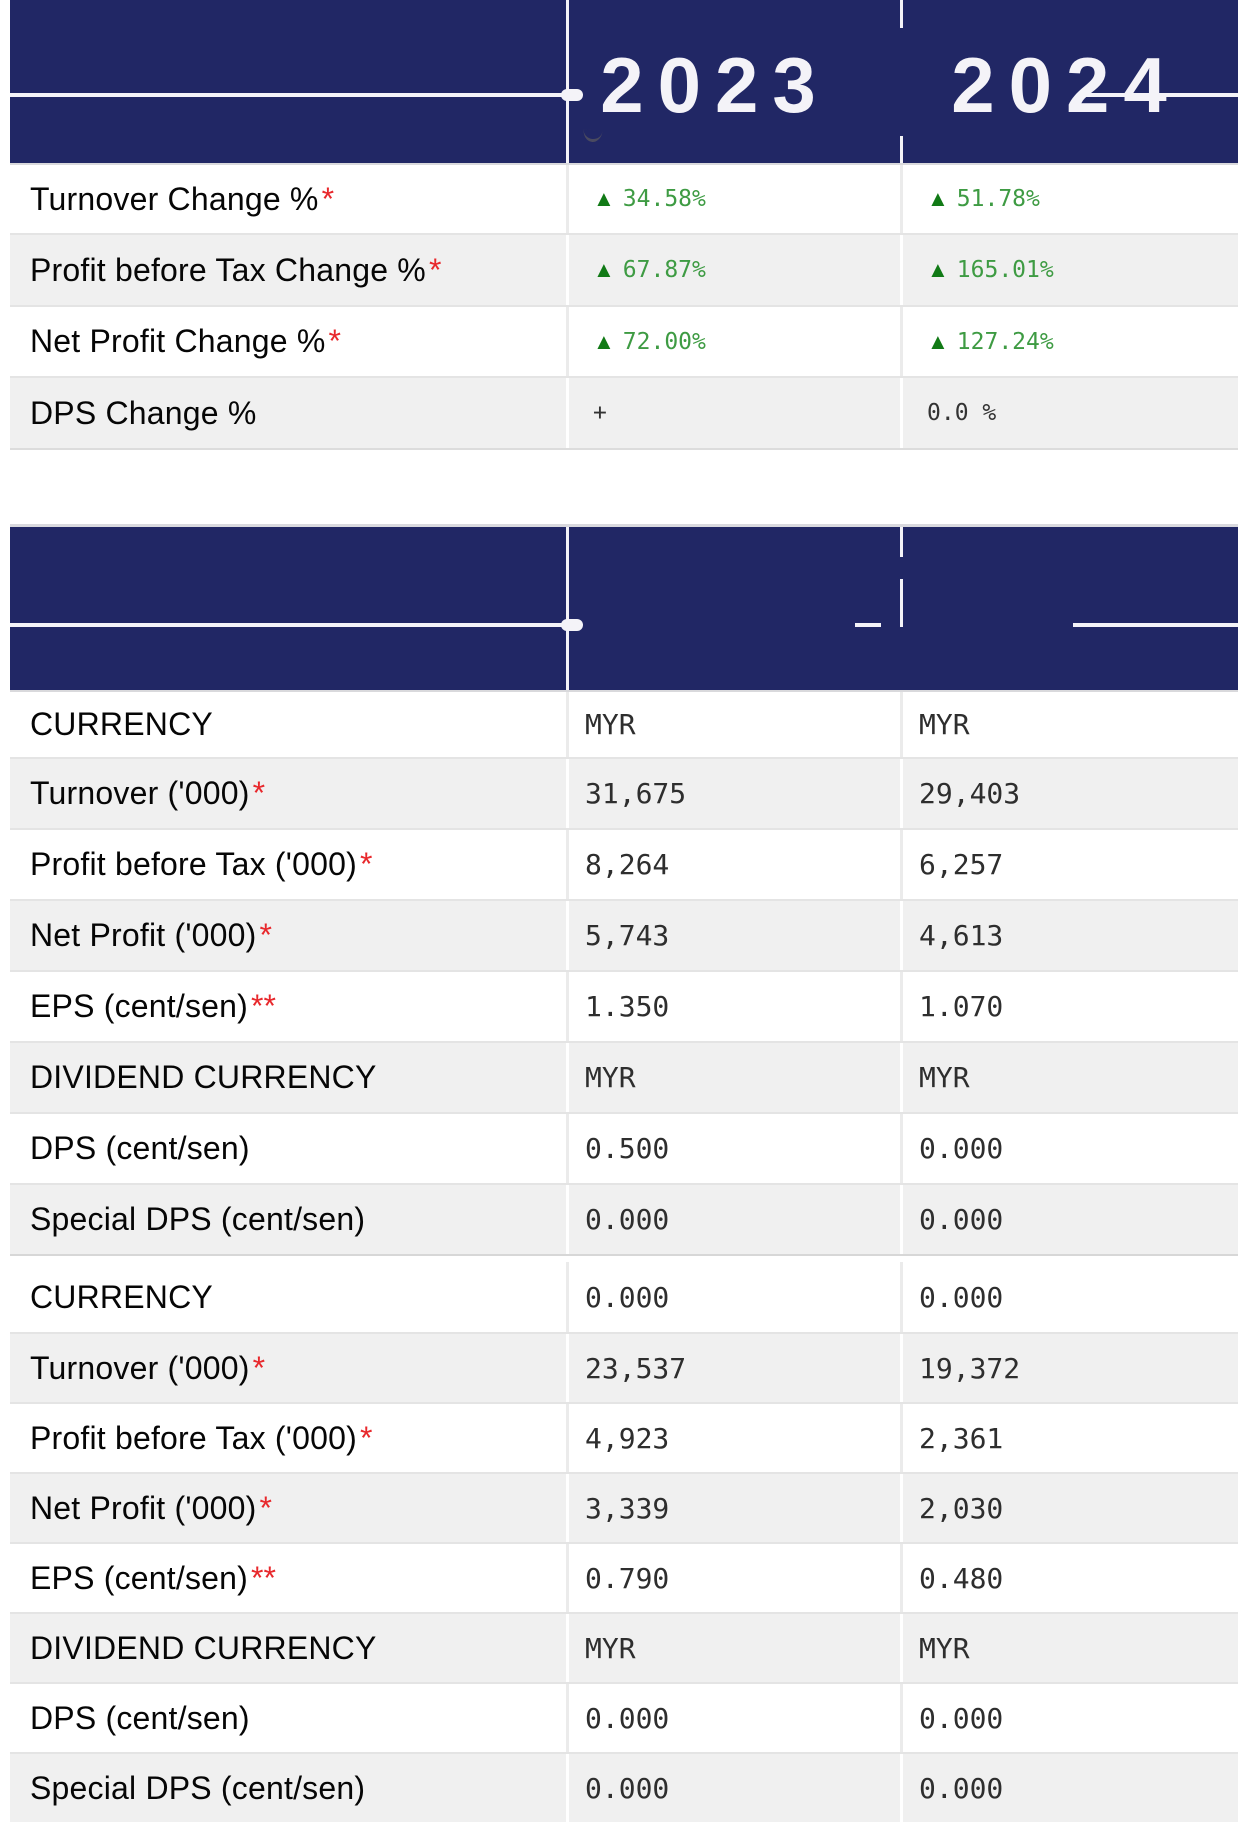 This screenshot has height=1839, width=1238. Describe the element at coordinates (624, 487) in the screenshot. I see `table-spacer` at that location.